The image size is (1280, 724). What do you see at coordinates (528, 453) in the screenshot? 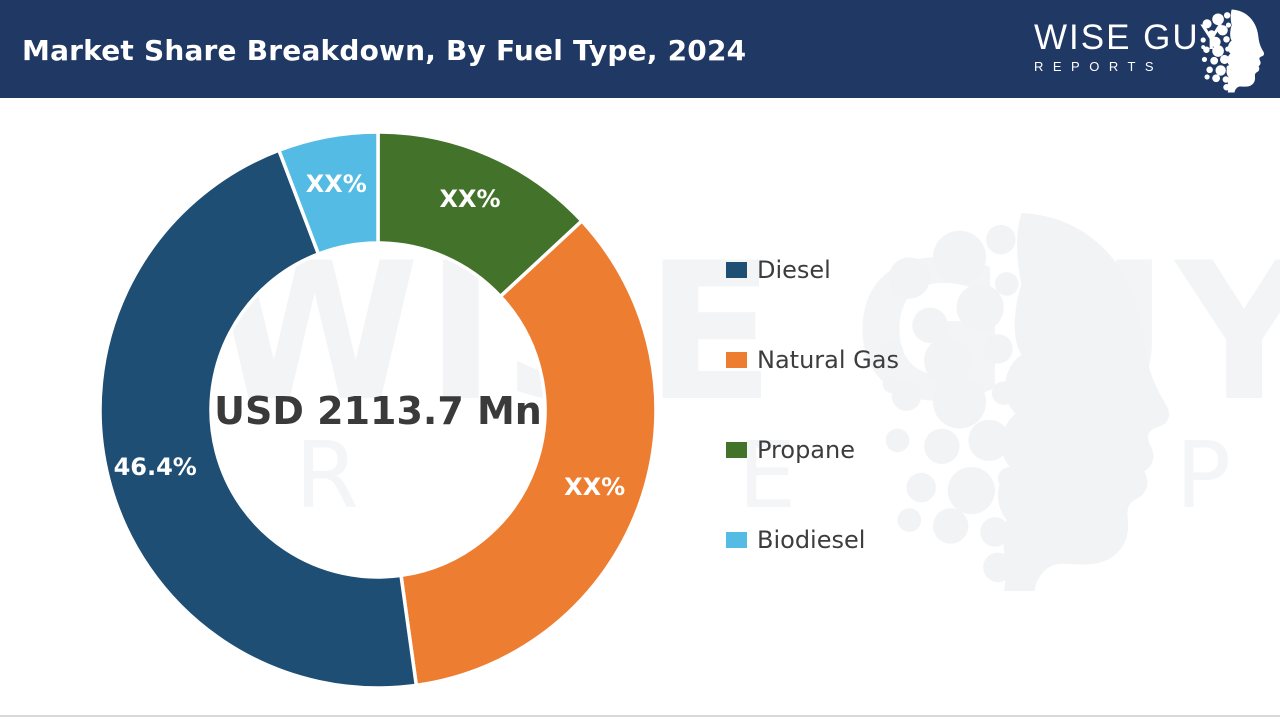
I see `donut-slice-natural-gas` at bounding box center [528, 453].